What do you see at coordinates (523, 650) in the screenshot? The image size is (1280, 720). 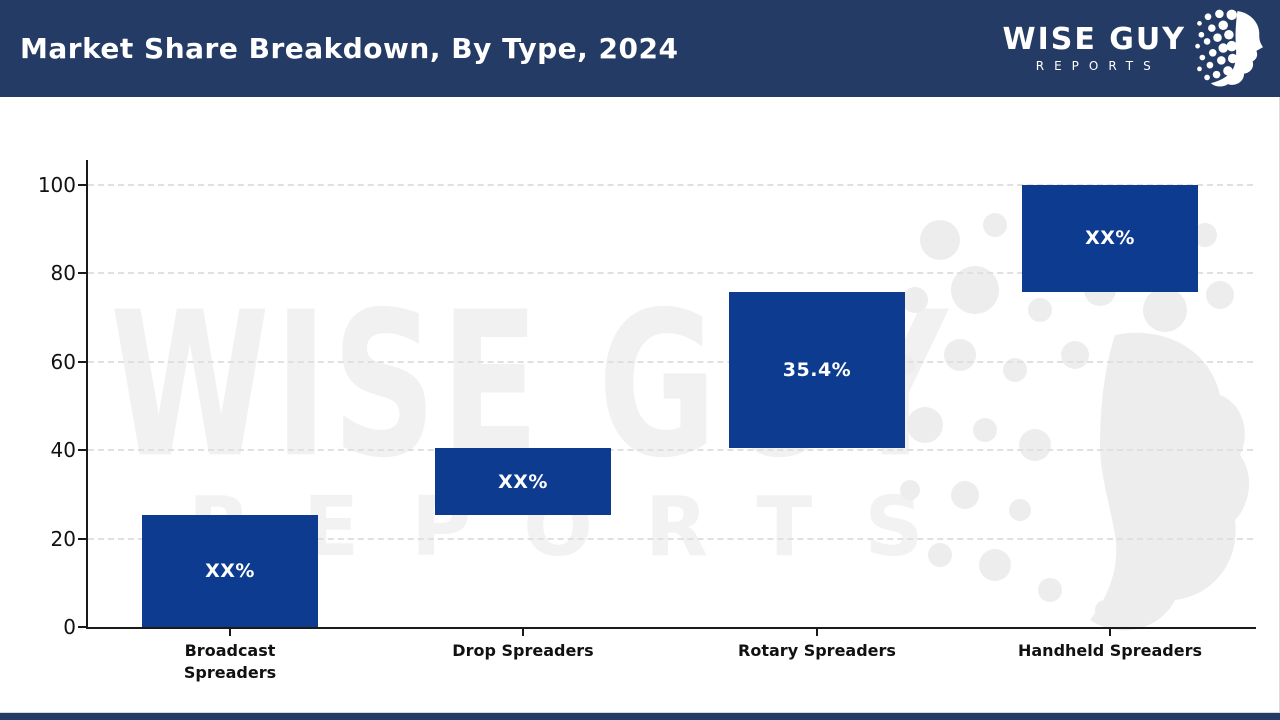 I see `category-label: Drop Spreaders` at bounding box center [523, 650].